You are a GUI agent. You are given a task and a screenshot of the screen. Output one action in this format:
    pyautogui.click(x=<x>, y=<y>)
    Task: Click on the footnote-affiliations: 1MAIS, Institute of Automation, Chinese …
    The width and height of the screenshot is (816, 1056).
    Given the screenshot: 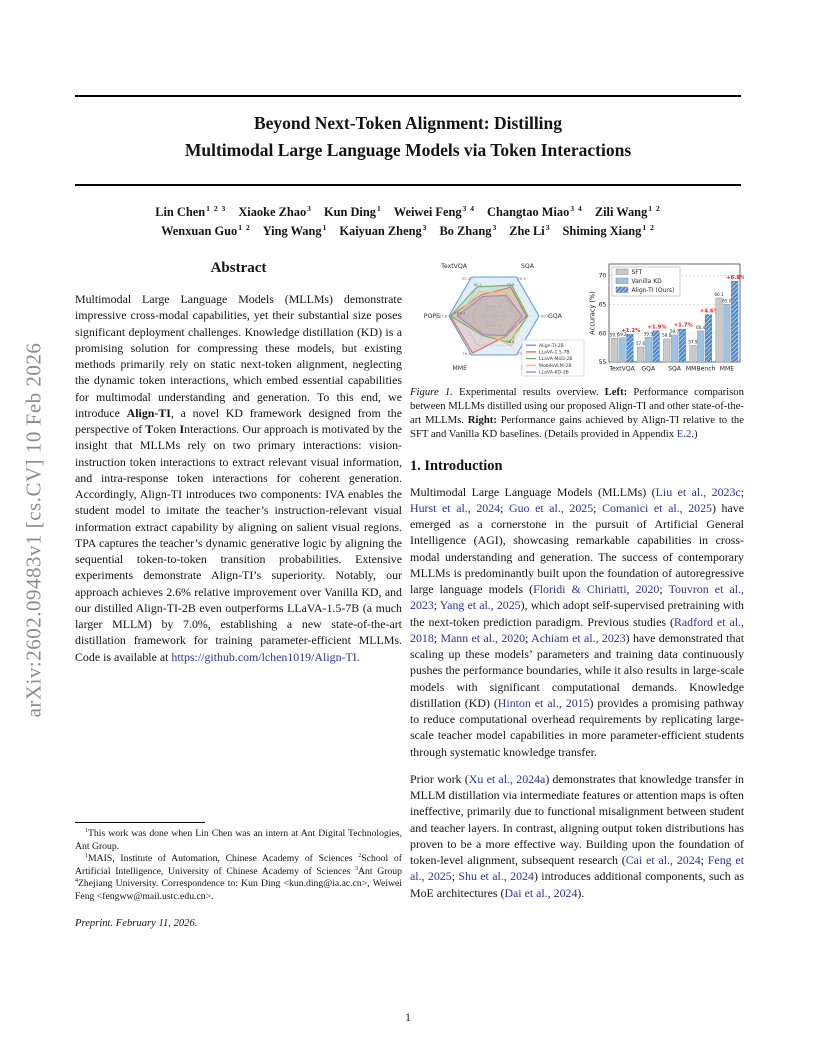 What is the action you would take?
    pyautogui.click(x=238, y=878)
    